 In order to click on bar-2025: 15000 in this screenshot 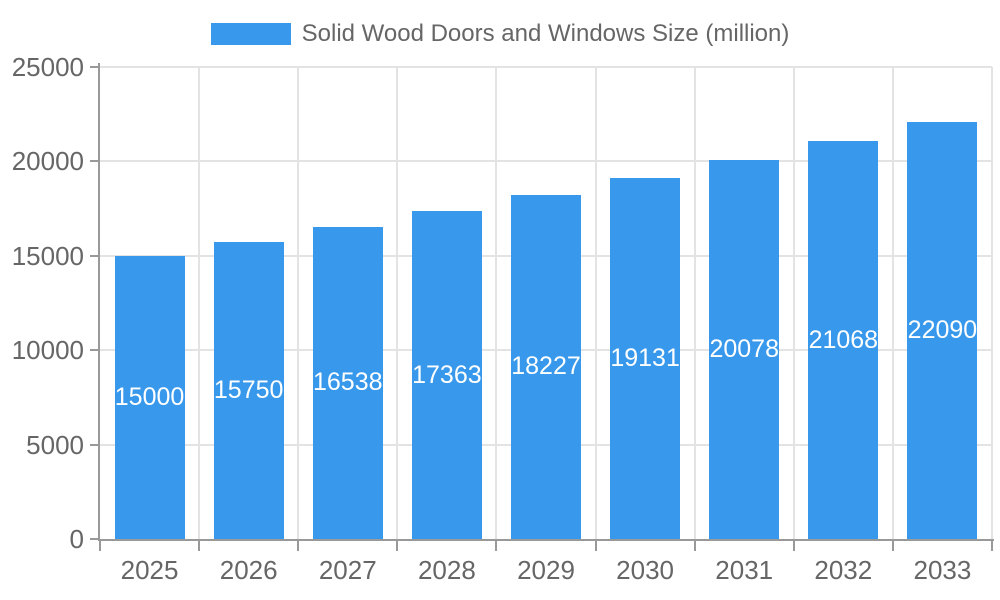, I will do `click(149, 397)`.